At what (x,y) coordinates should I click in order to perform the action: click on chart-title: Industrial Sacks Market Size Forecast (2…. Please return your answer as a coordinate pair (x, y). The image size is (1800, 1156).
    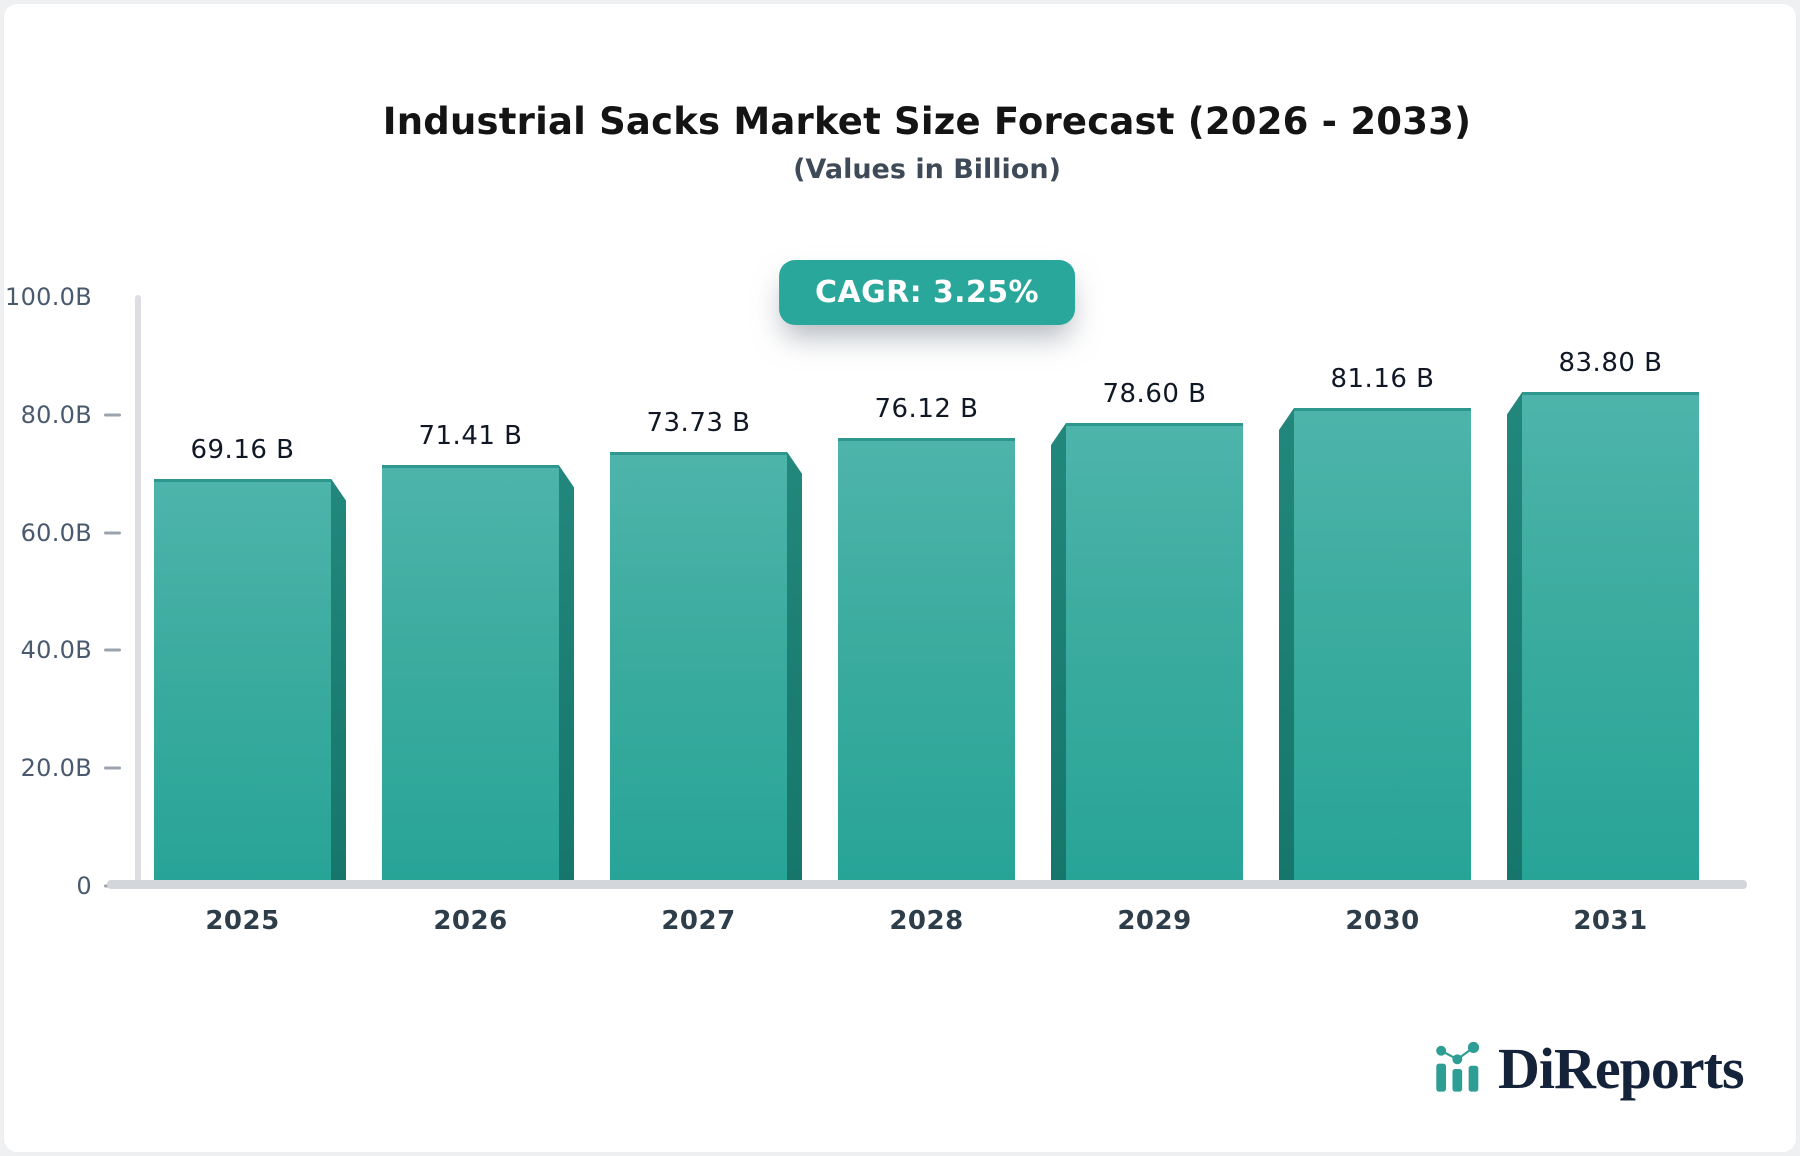
    Looking at the image, I should click on (927, 121).